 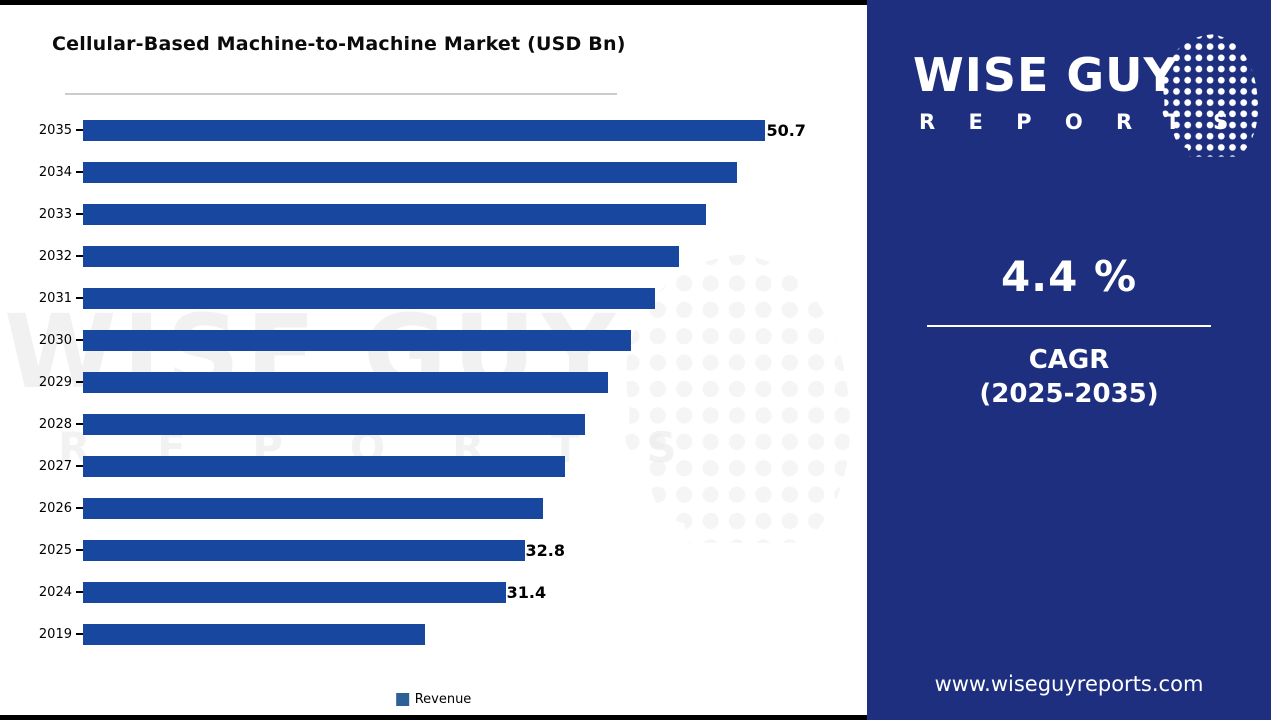 What do you see at coordinates (1069, 684) in the screenshot?
I see `website-url: www.wiseguyreports.com` at bounding box center [1069, 684].